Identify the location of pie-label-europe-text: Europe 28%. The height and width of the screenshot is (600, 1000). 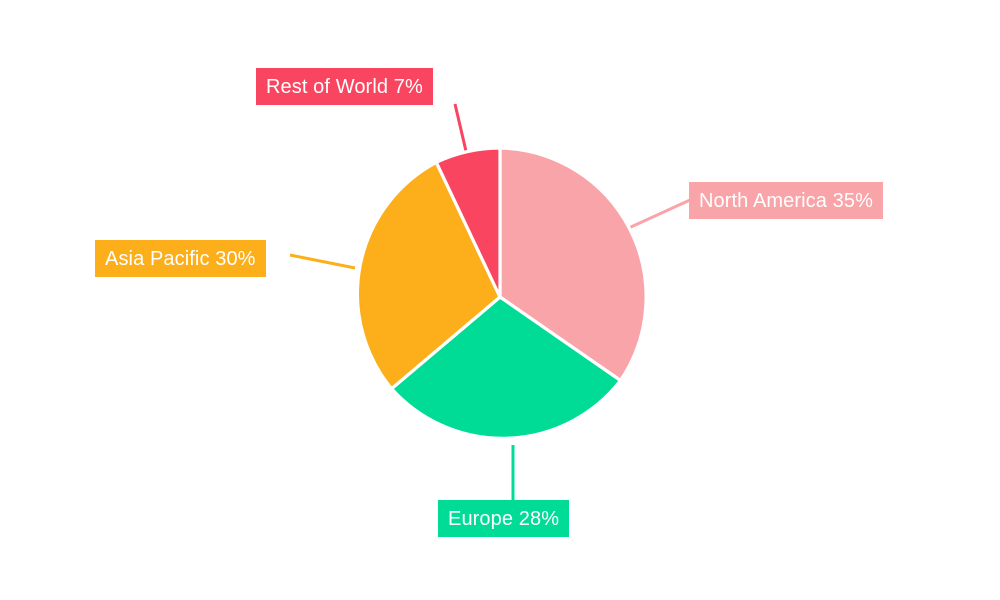
(504, 518).